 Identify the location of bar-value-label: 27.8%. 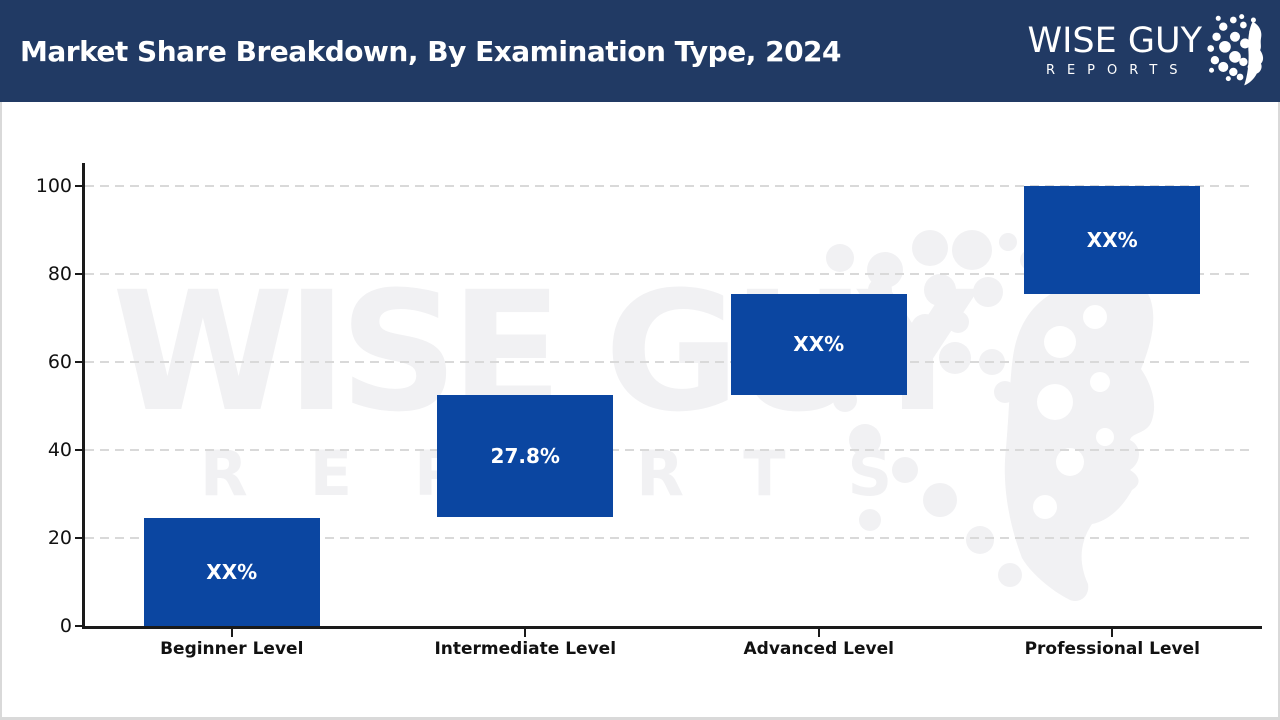
(525, 456).